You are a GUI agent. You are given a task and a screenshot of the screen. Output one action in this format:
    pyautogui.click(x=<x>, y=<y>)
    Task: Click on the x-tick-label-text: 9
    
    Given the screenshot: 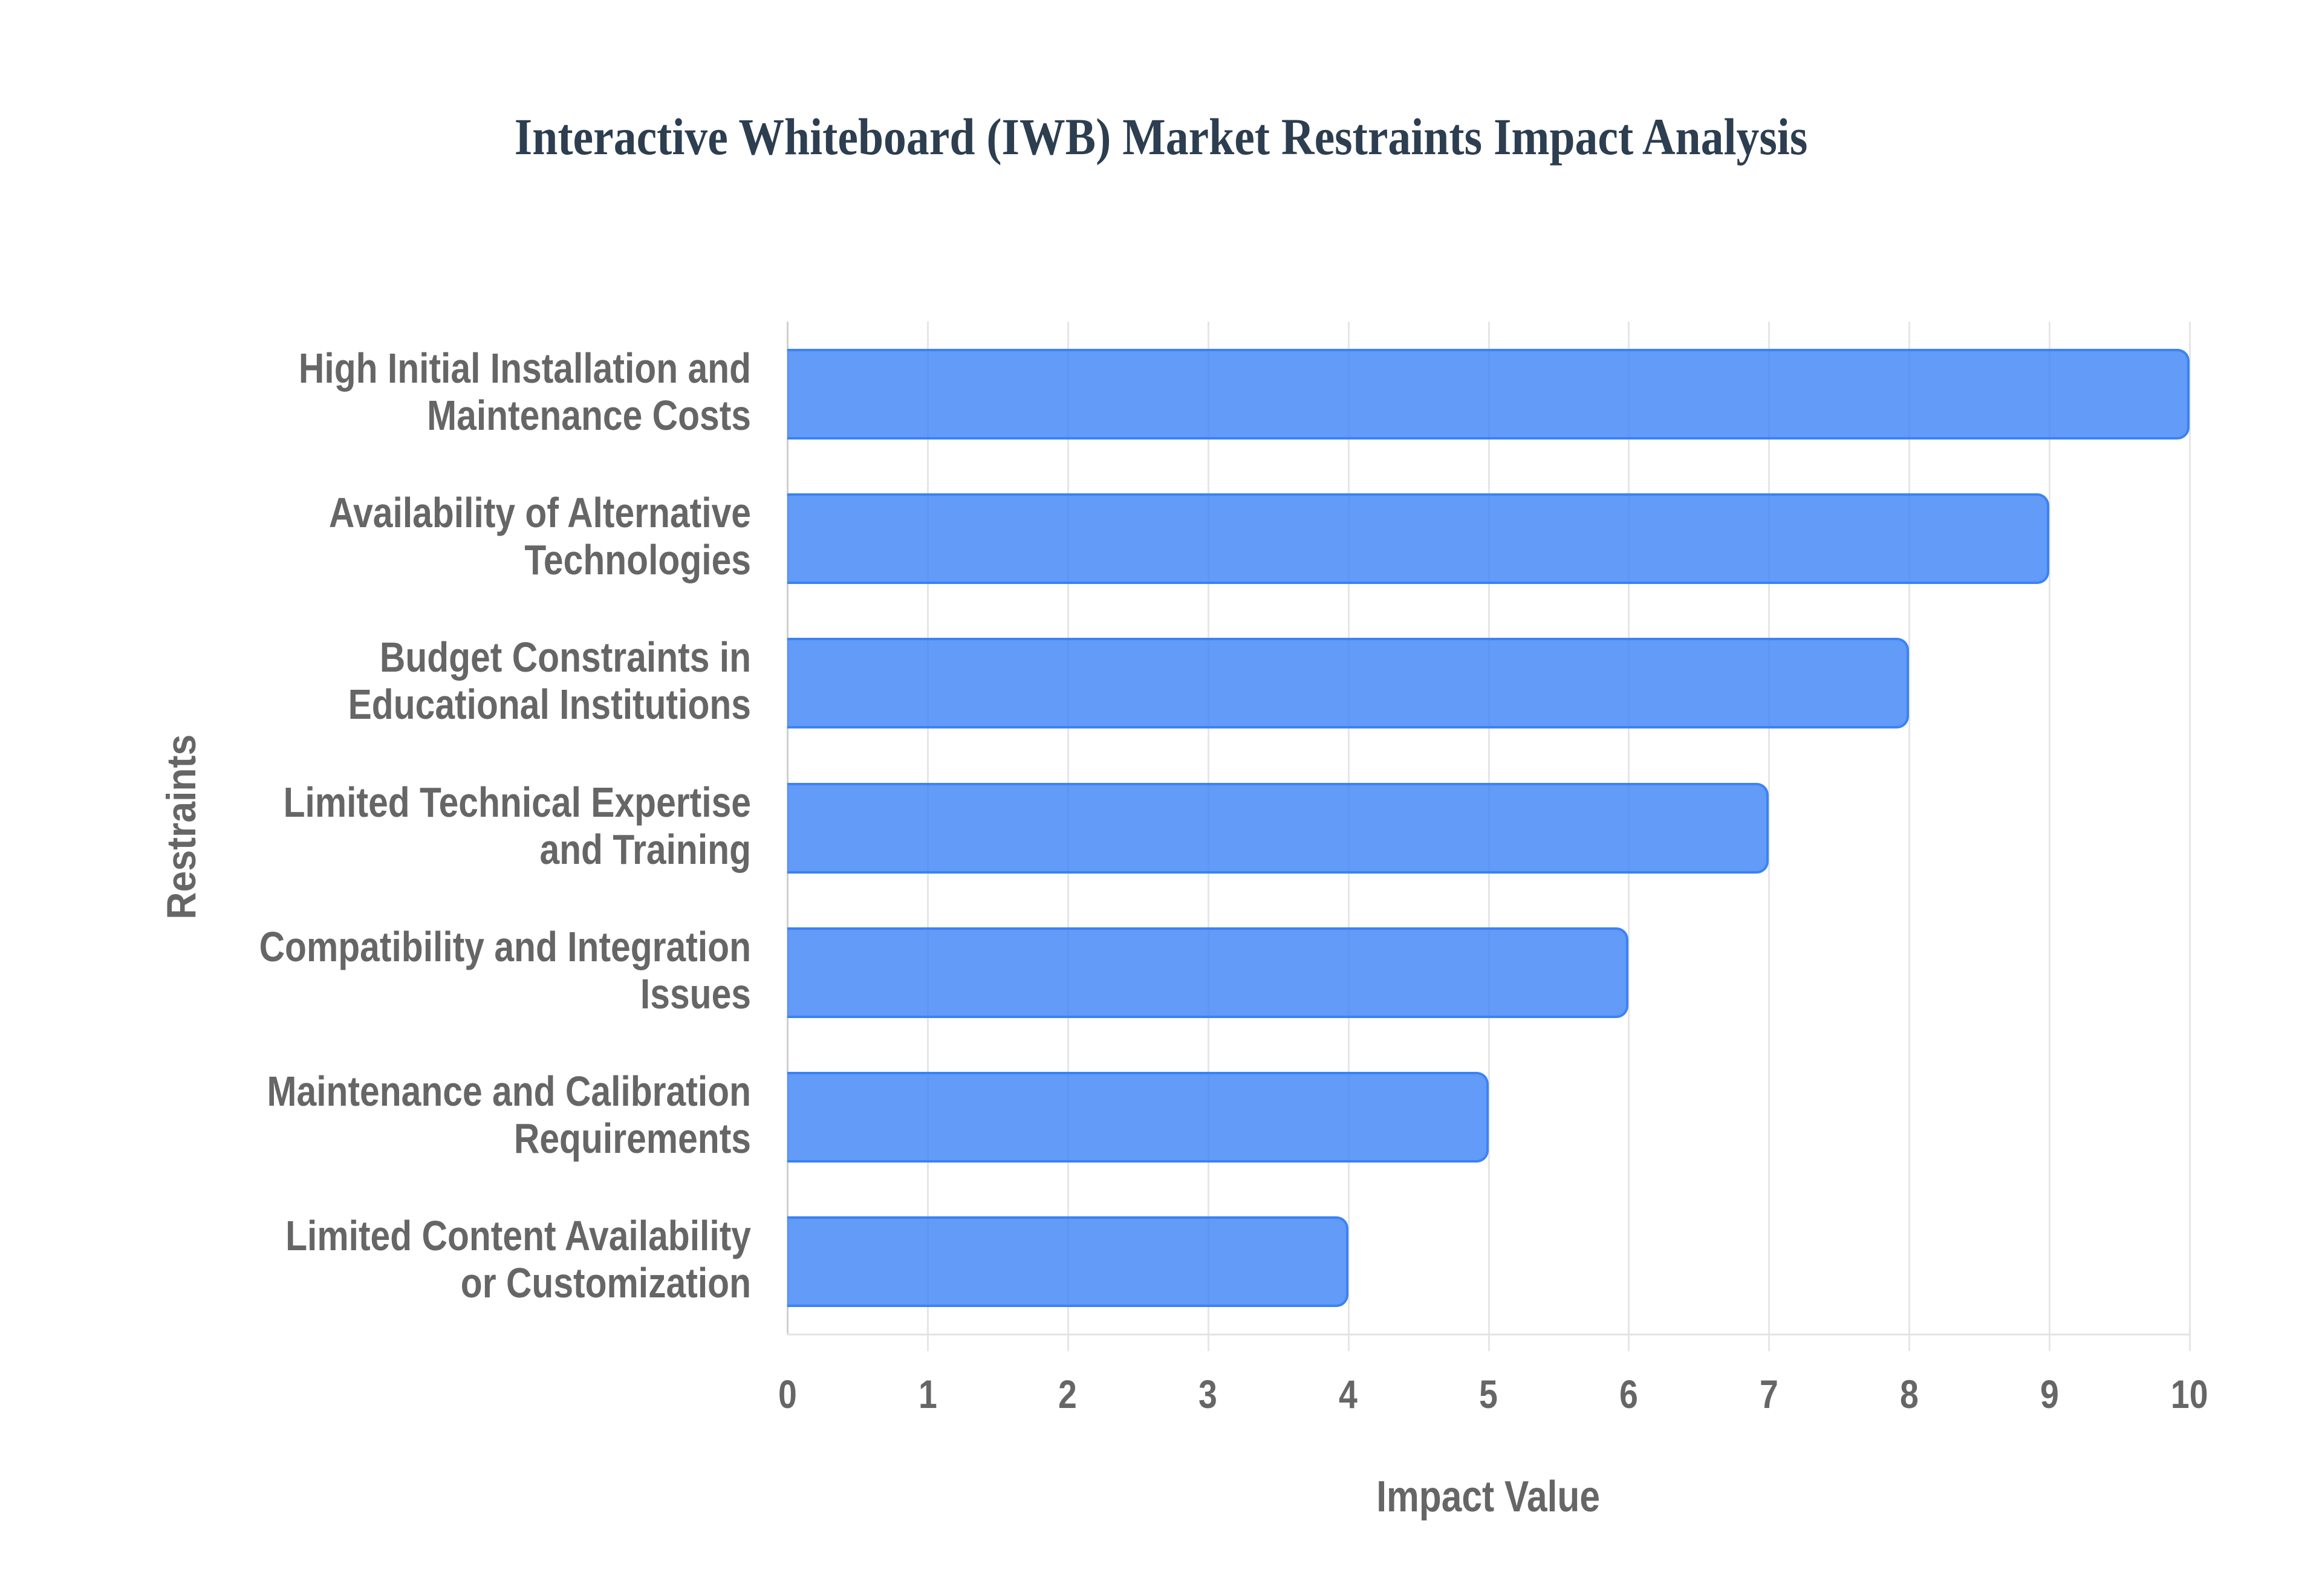 What is the action you would take?
    pyautogui.click(x=2049, y=1394)
    